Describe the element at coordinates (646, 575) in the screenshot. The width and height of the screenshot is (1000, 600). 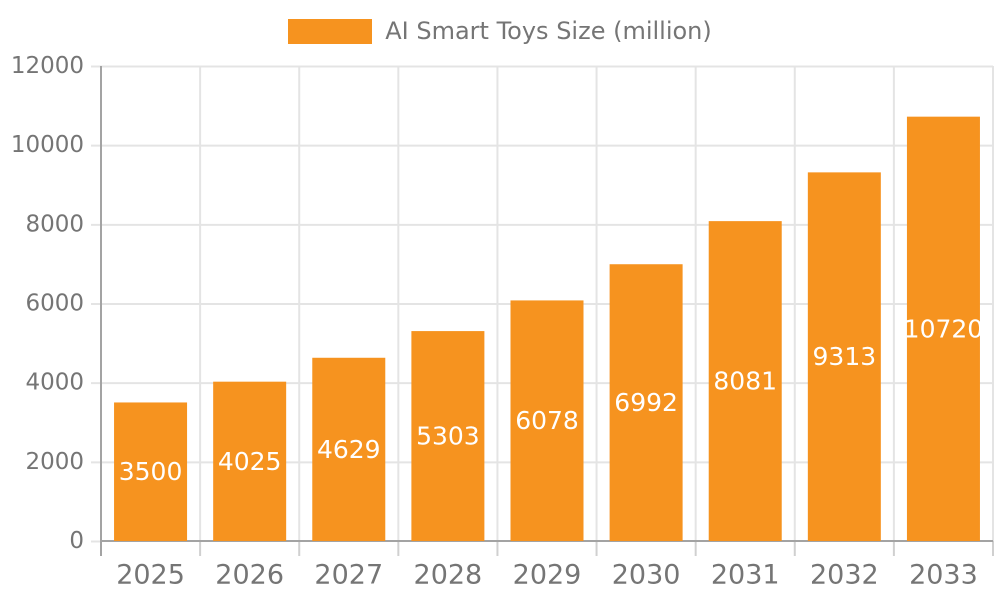
I see `x-tick-label: 2030` at that location.